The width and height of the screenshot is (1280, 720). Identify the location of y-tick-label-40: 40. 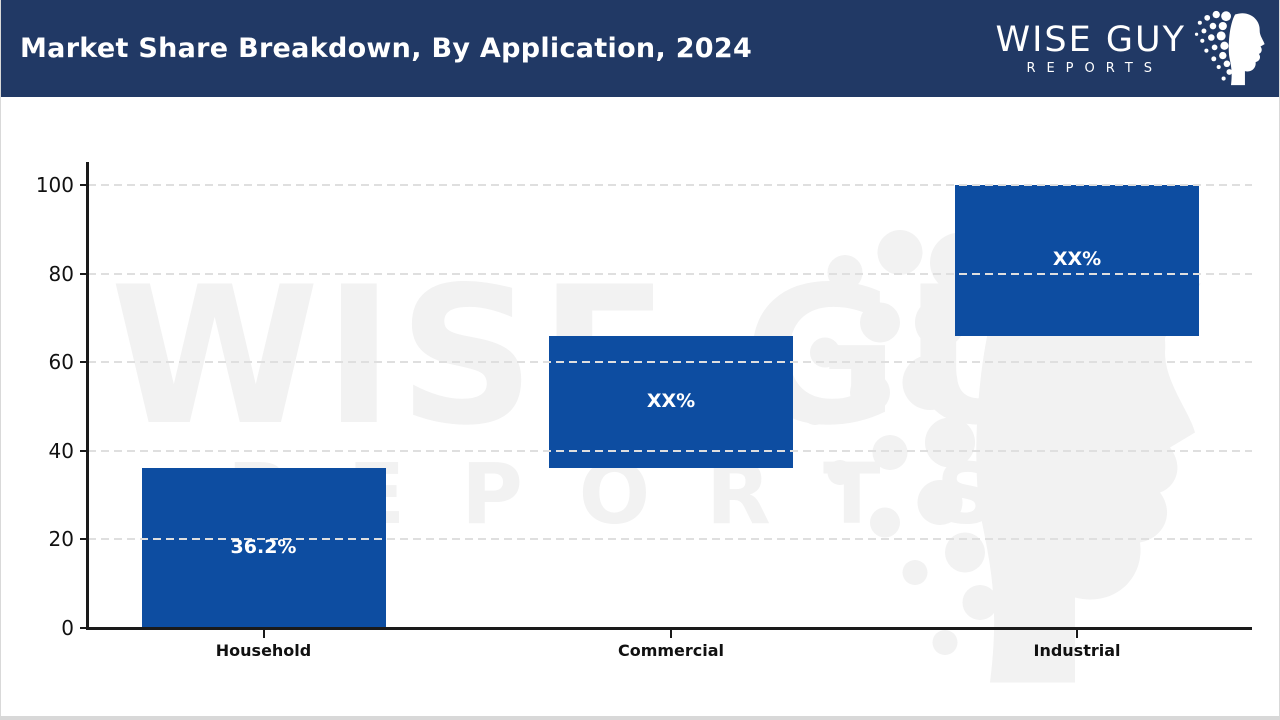
(61, 450).